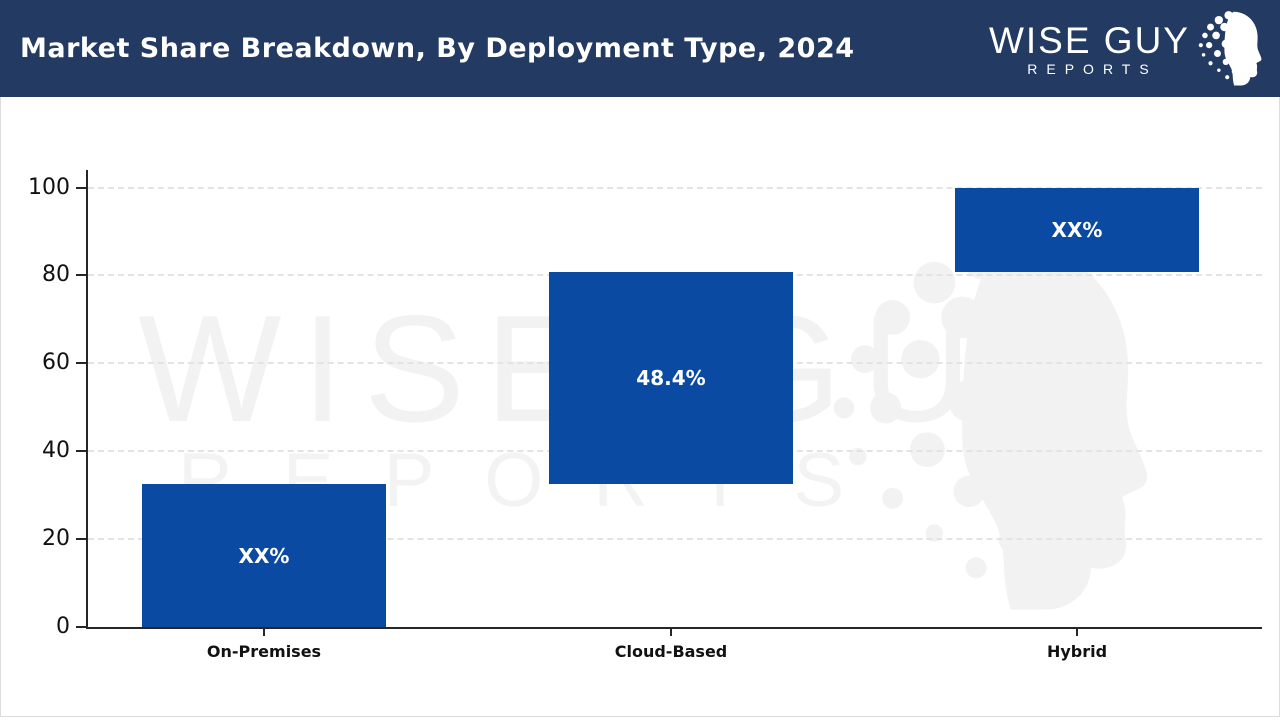 This screenshot has width=1280, height=720. Describe the element at coordinates (56, 451) in the screenshot. I see `y-tick-label: 40` at that location.